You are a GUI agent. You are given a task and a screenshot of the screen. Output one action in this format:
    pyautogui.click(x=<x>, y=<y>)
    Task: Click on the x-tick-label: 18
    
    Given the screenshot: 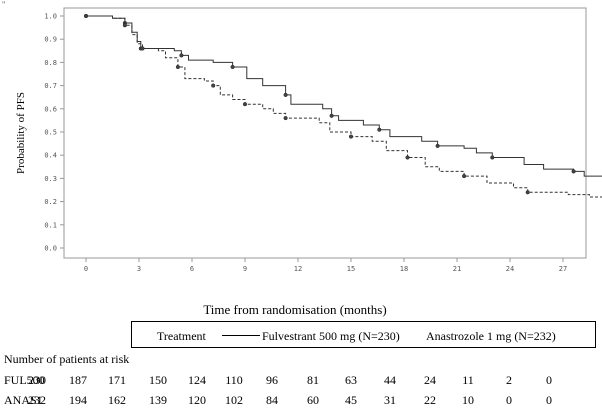 What is the action you would take?
    pyautogui.click(x=404, y=269)
    